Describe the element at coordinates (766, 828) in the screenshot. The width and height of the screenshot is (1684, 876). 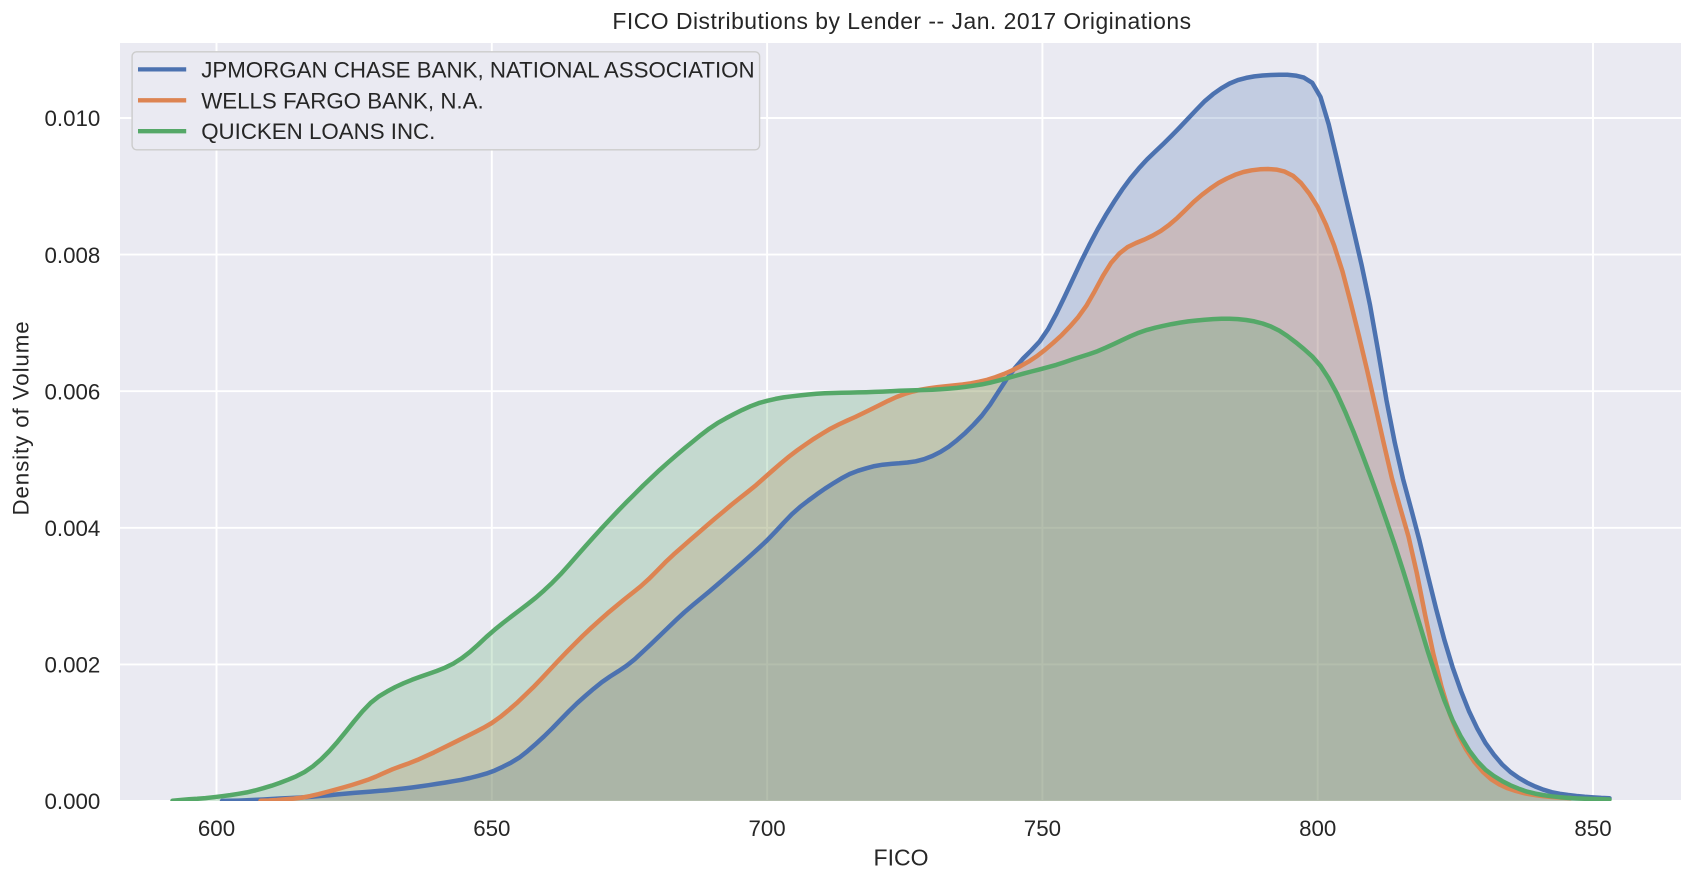
I see `svg-text: 700` at that location.